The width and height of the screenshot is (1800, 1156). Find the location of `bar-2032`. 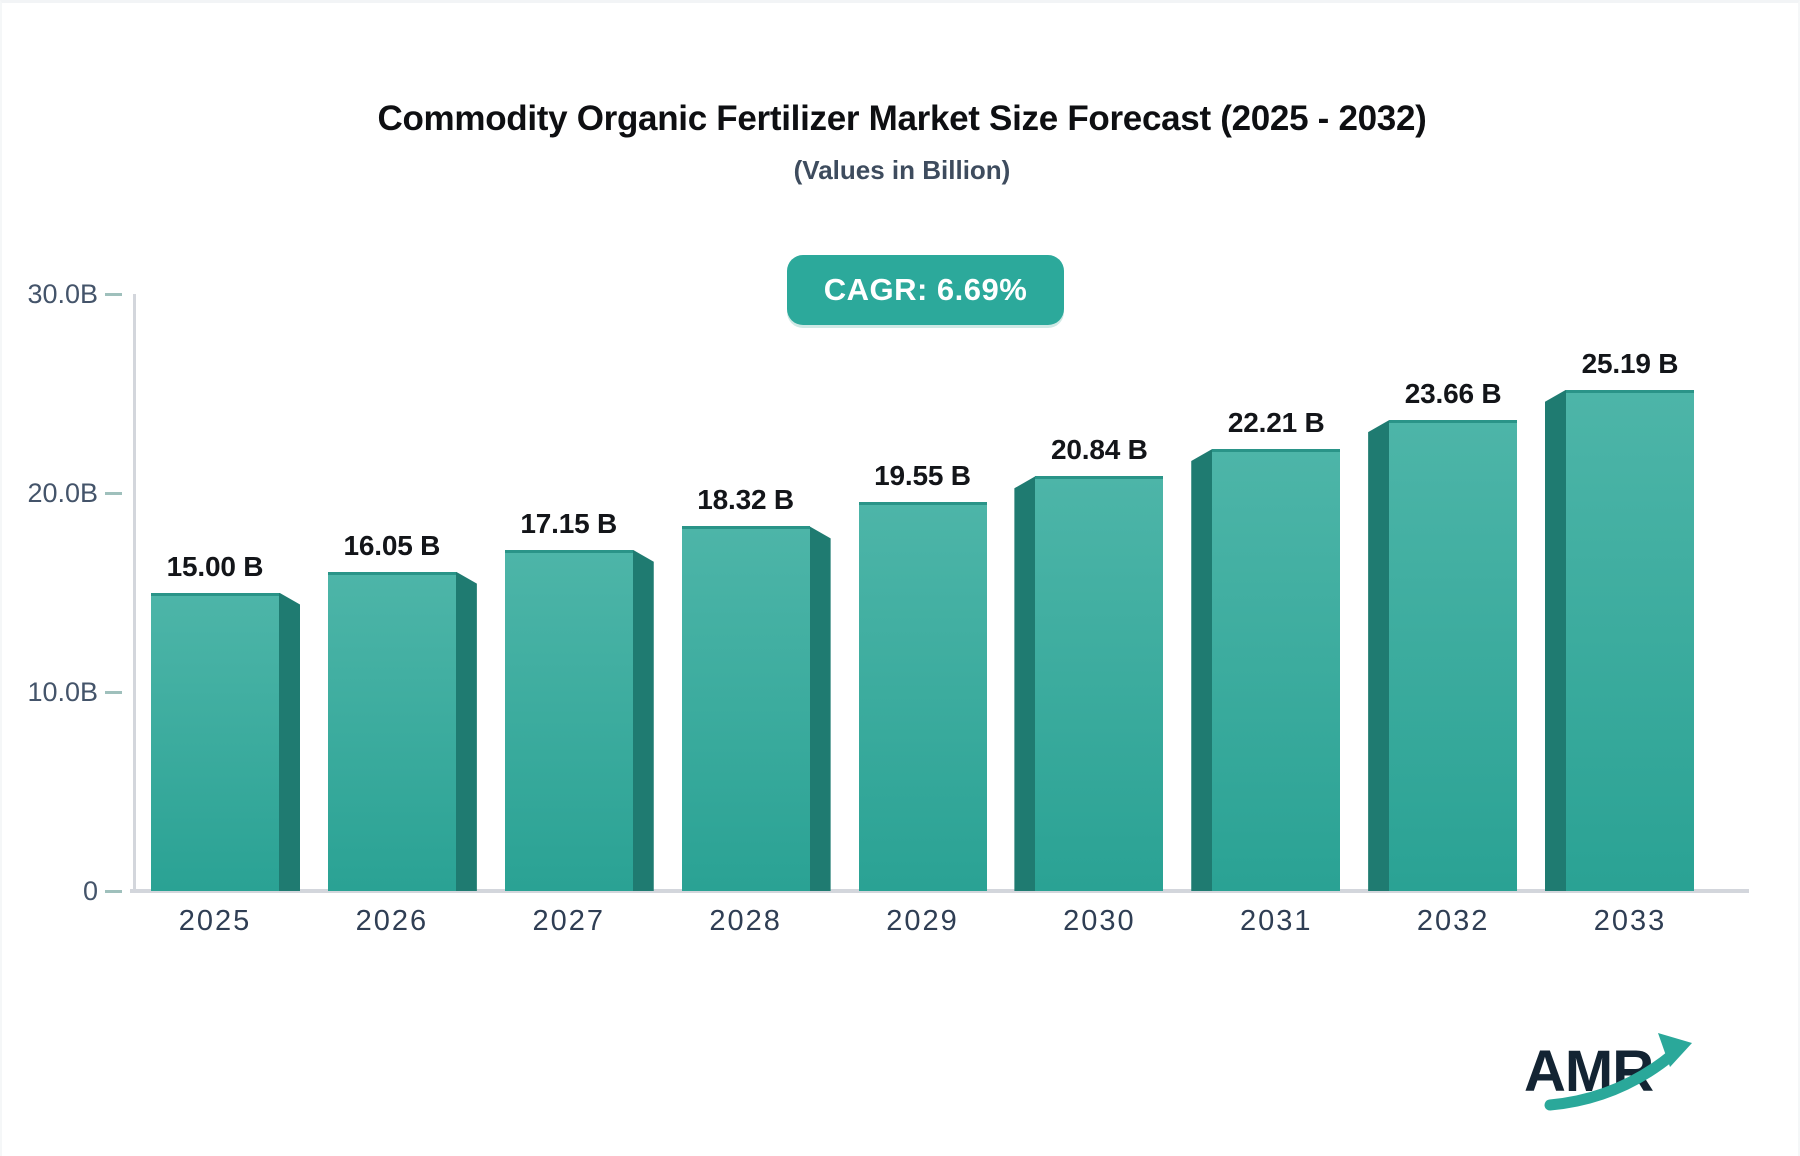

bar-2032 is located at coordinates (1453, 655).